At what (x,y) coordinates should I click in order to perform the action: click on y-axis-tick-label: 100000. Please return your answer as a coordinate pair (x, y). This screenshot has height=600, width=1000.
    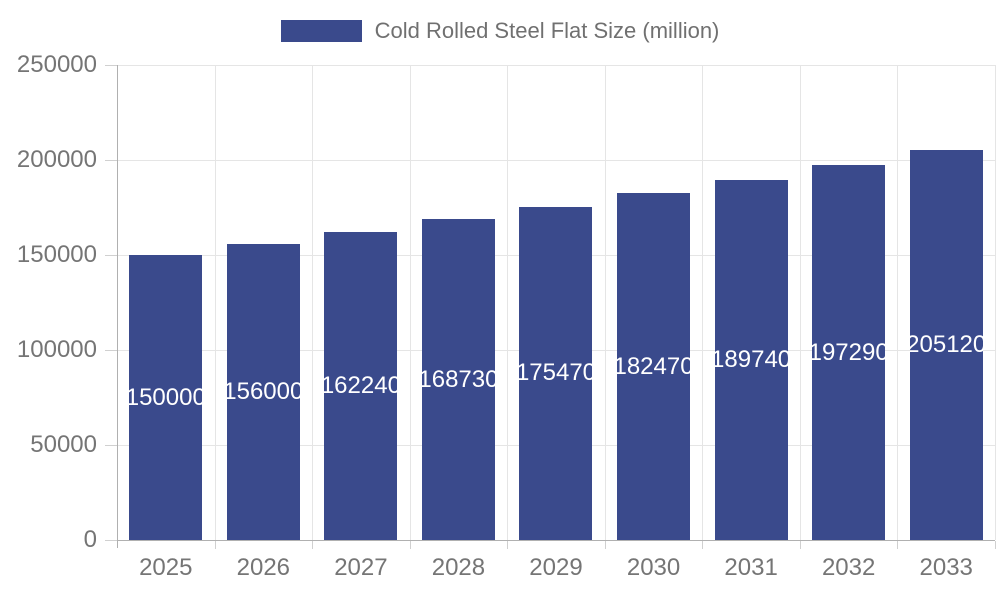
    Looking at the image, I should click on (56, 349).